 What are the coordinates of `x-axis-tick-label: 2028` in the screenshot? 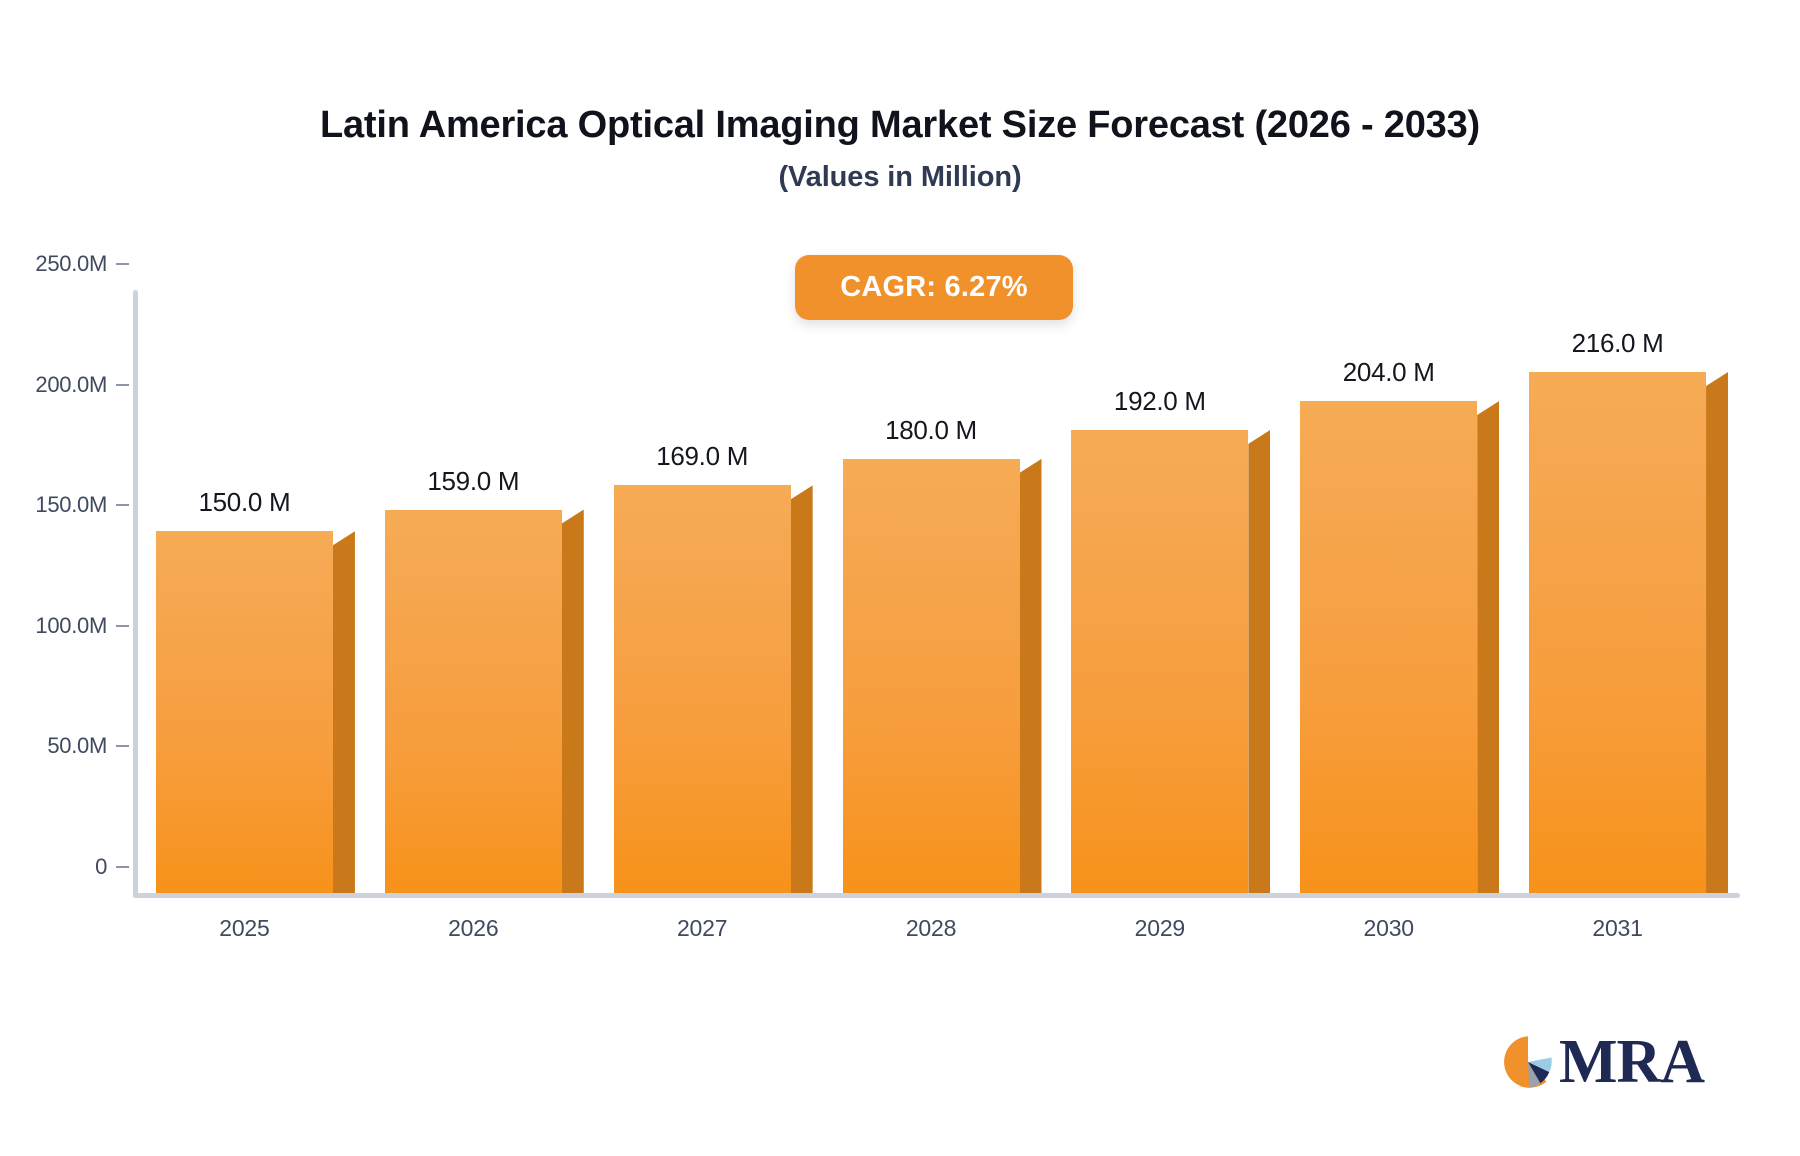 It's located at (931, 928).